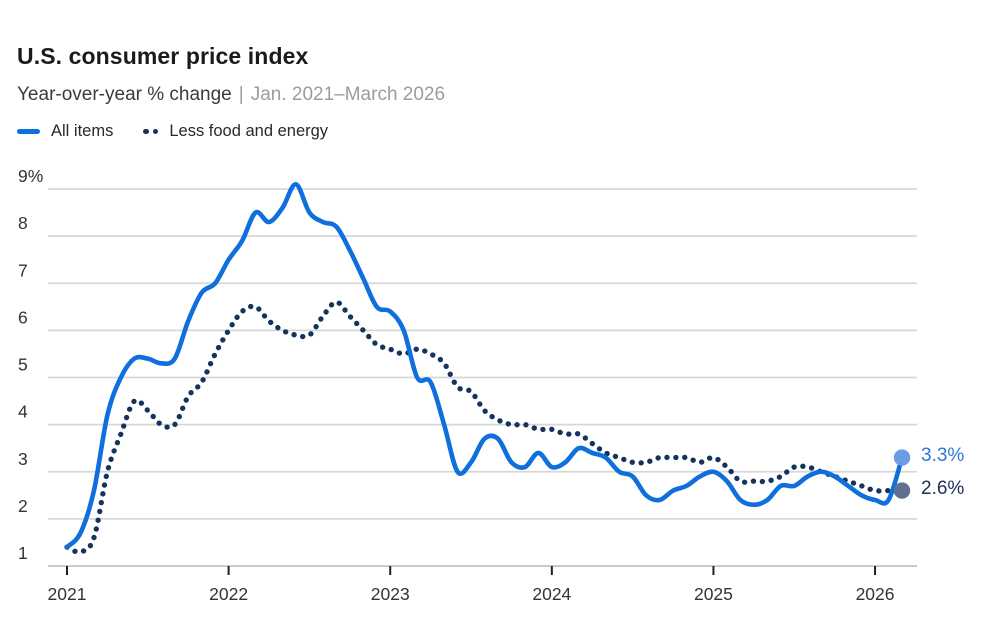 The width and height of the screenshot is (990, 627). I want to click on y-axis-label: 3, so click(23, 459).